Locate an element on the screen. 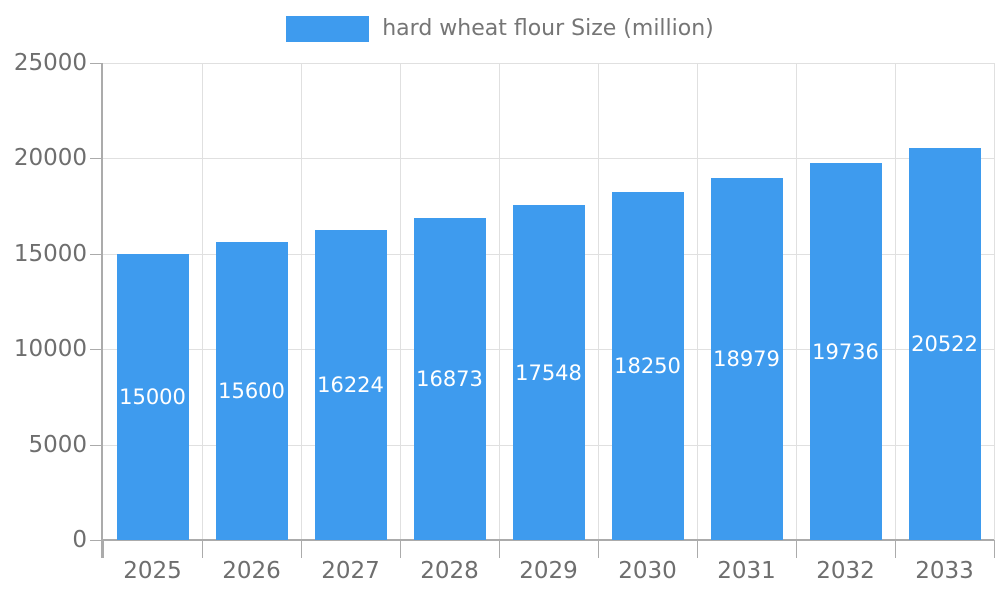 The image size is (1000, 600). bar-2027 is located at coordinates (351, 385).